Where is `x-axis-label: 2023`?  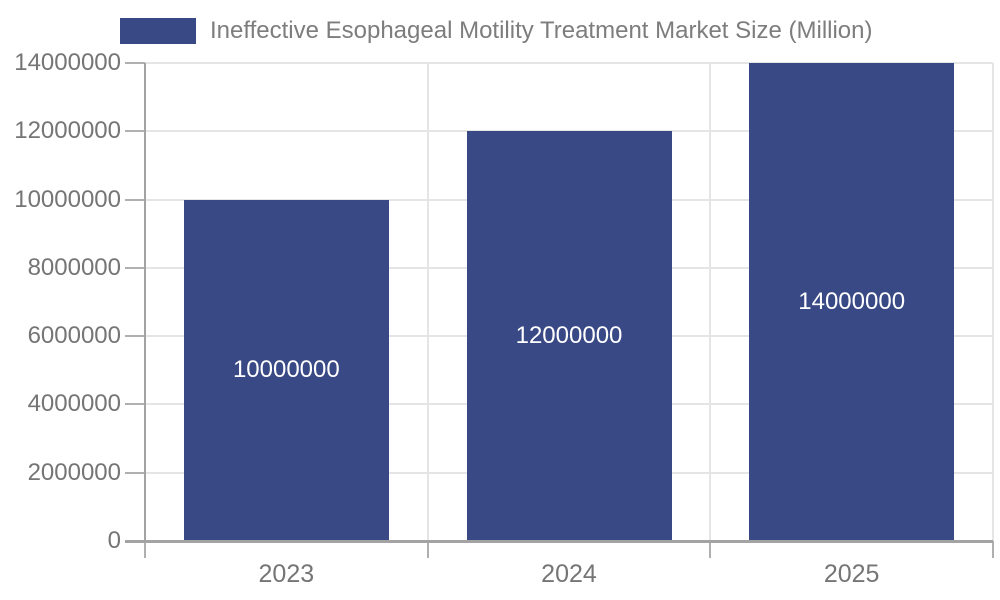
x-axis-label: 2023 is located at coordinates (286, 574).